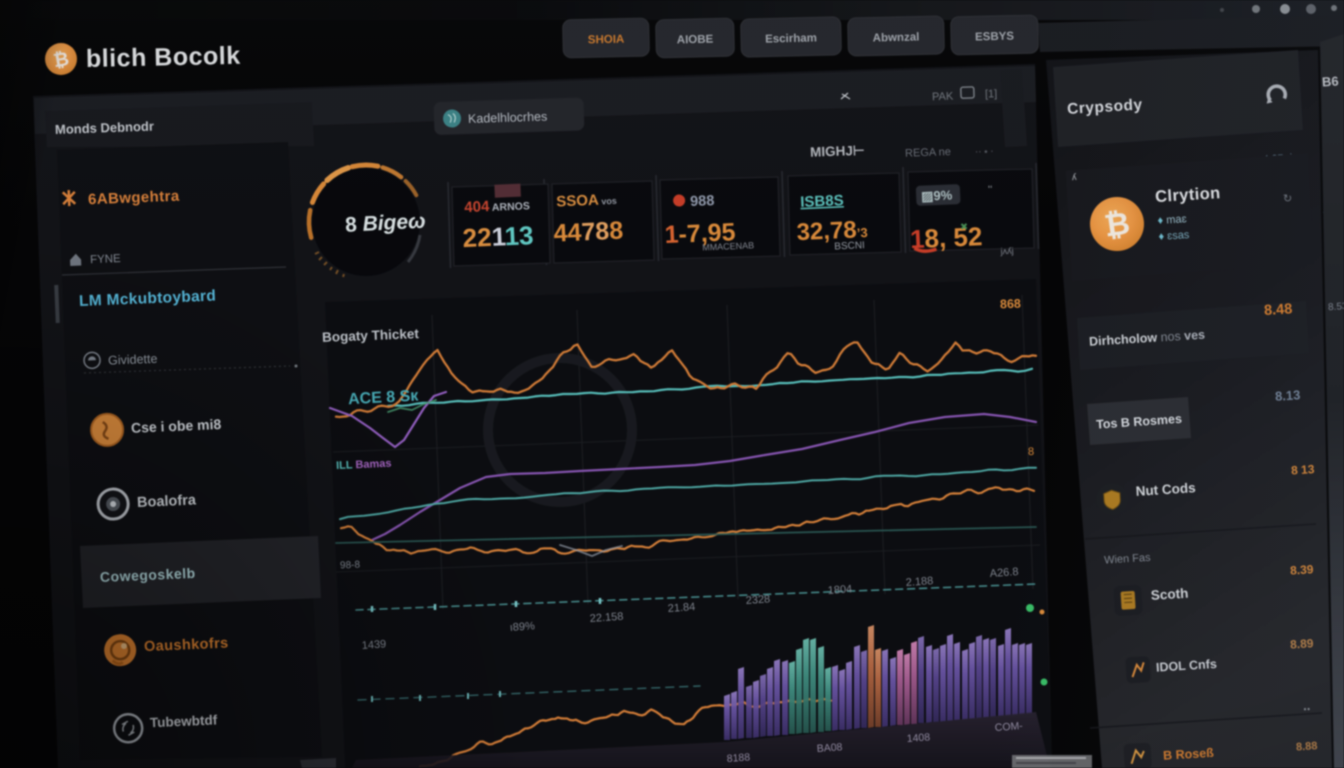 The image size is (1344, 768). What do you see at coordinates (498, 236) in the screenshot?
I see `svg-text: 22113` at bounding box center [498, 236].